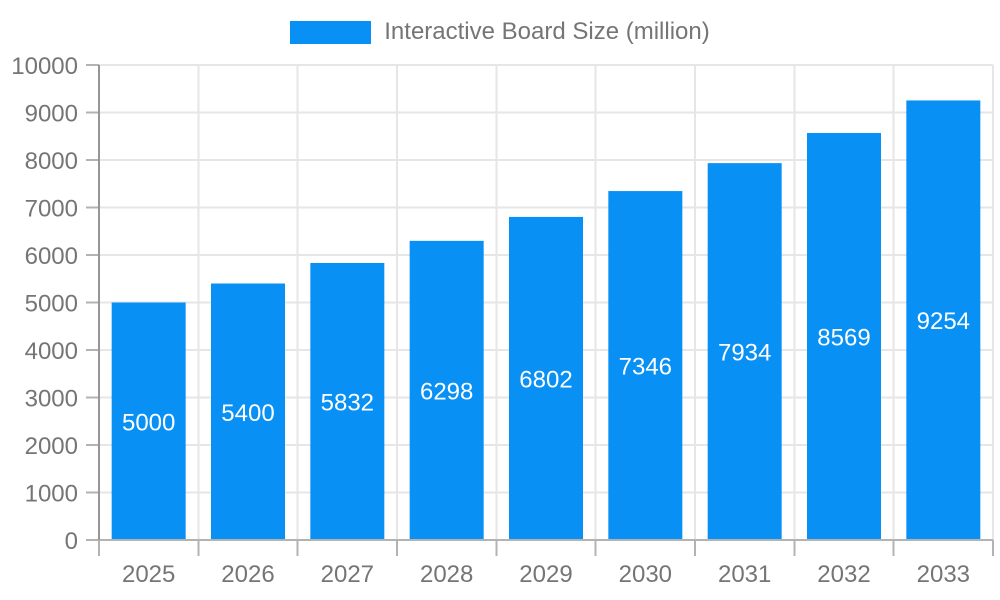 The width and height of the screenshot is (1000, 600). I want to click on bar-2026, so click(248, 412).